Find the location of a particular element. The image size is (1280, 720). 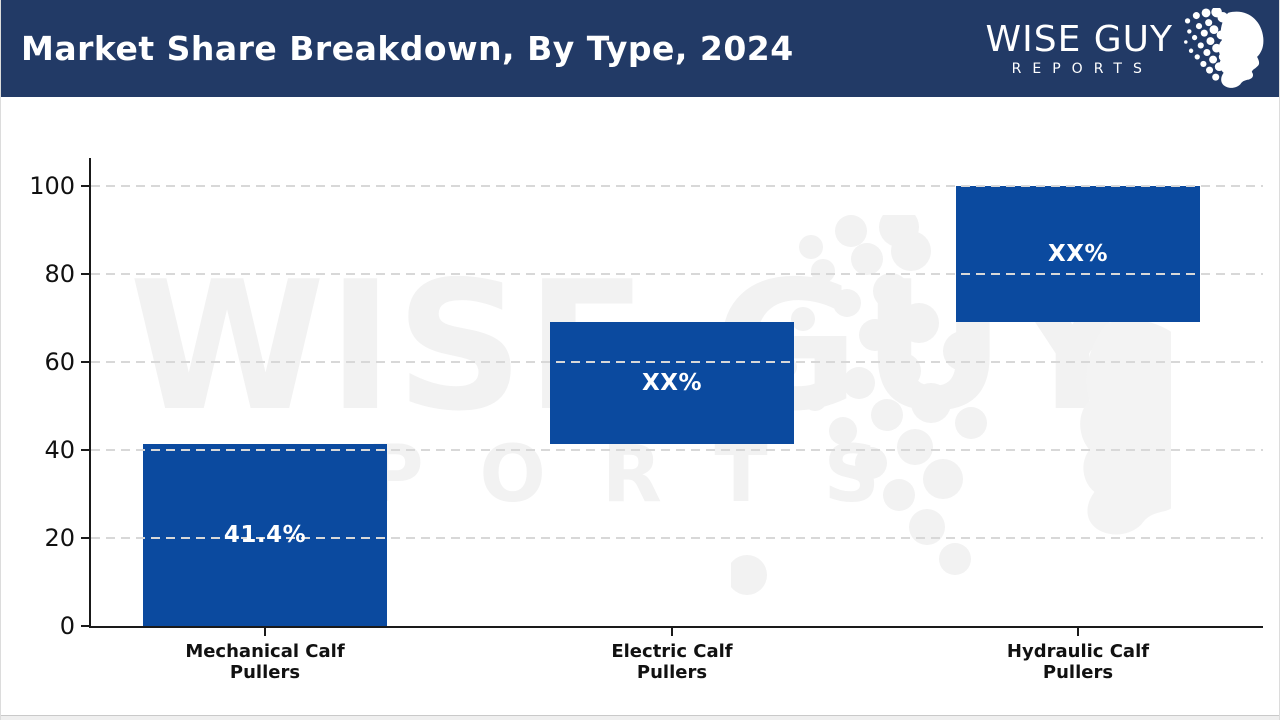

wise-guy-logo: WISE GUY REPORTS is located at coordinates (1125, 48).